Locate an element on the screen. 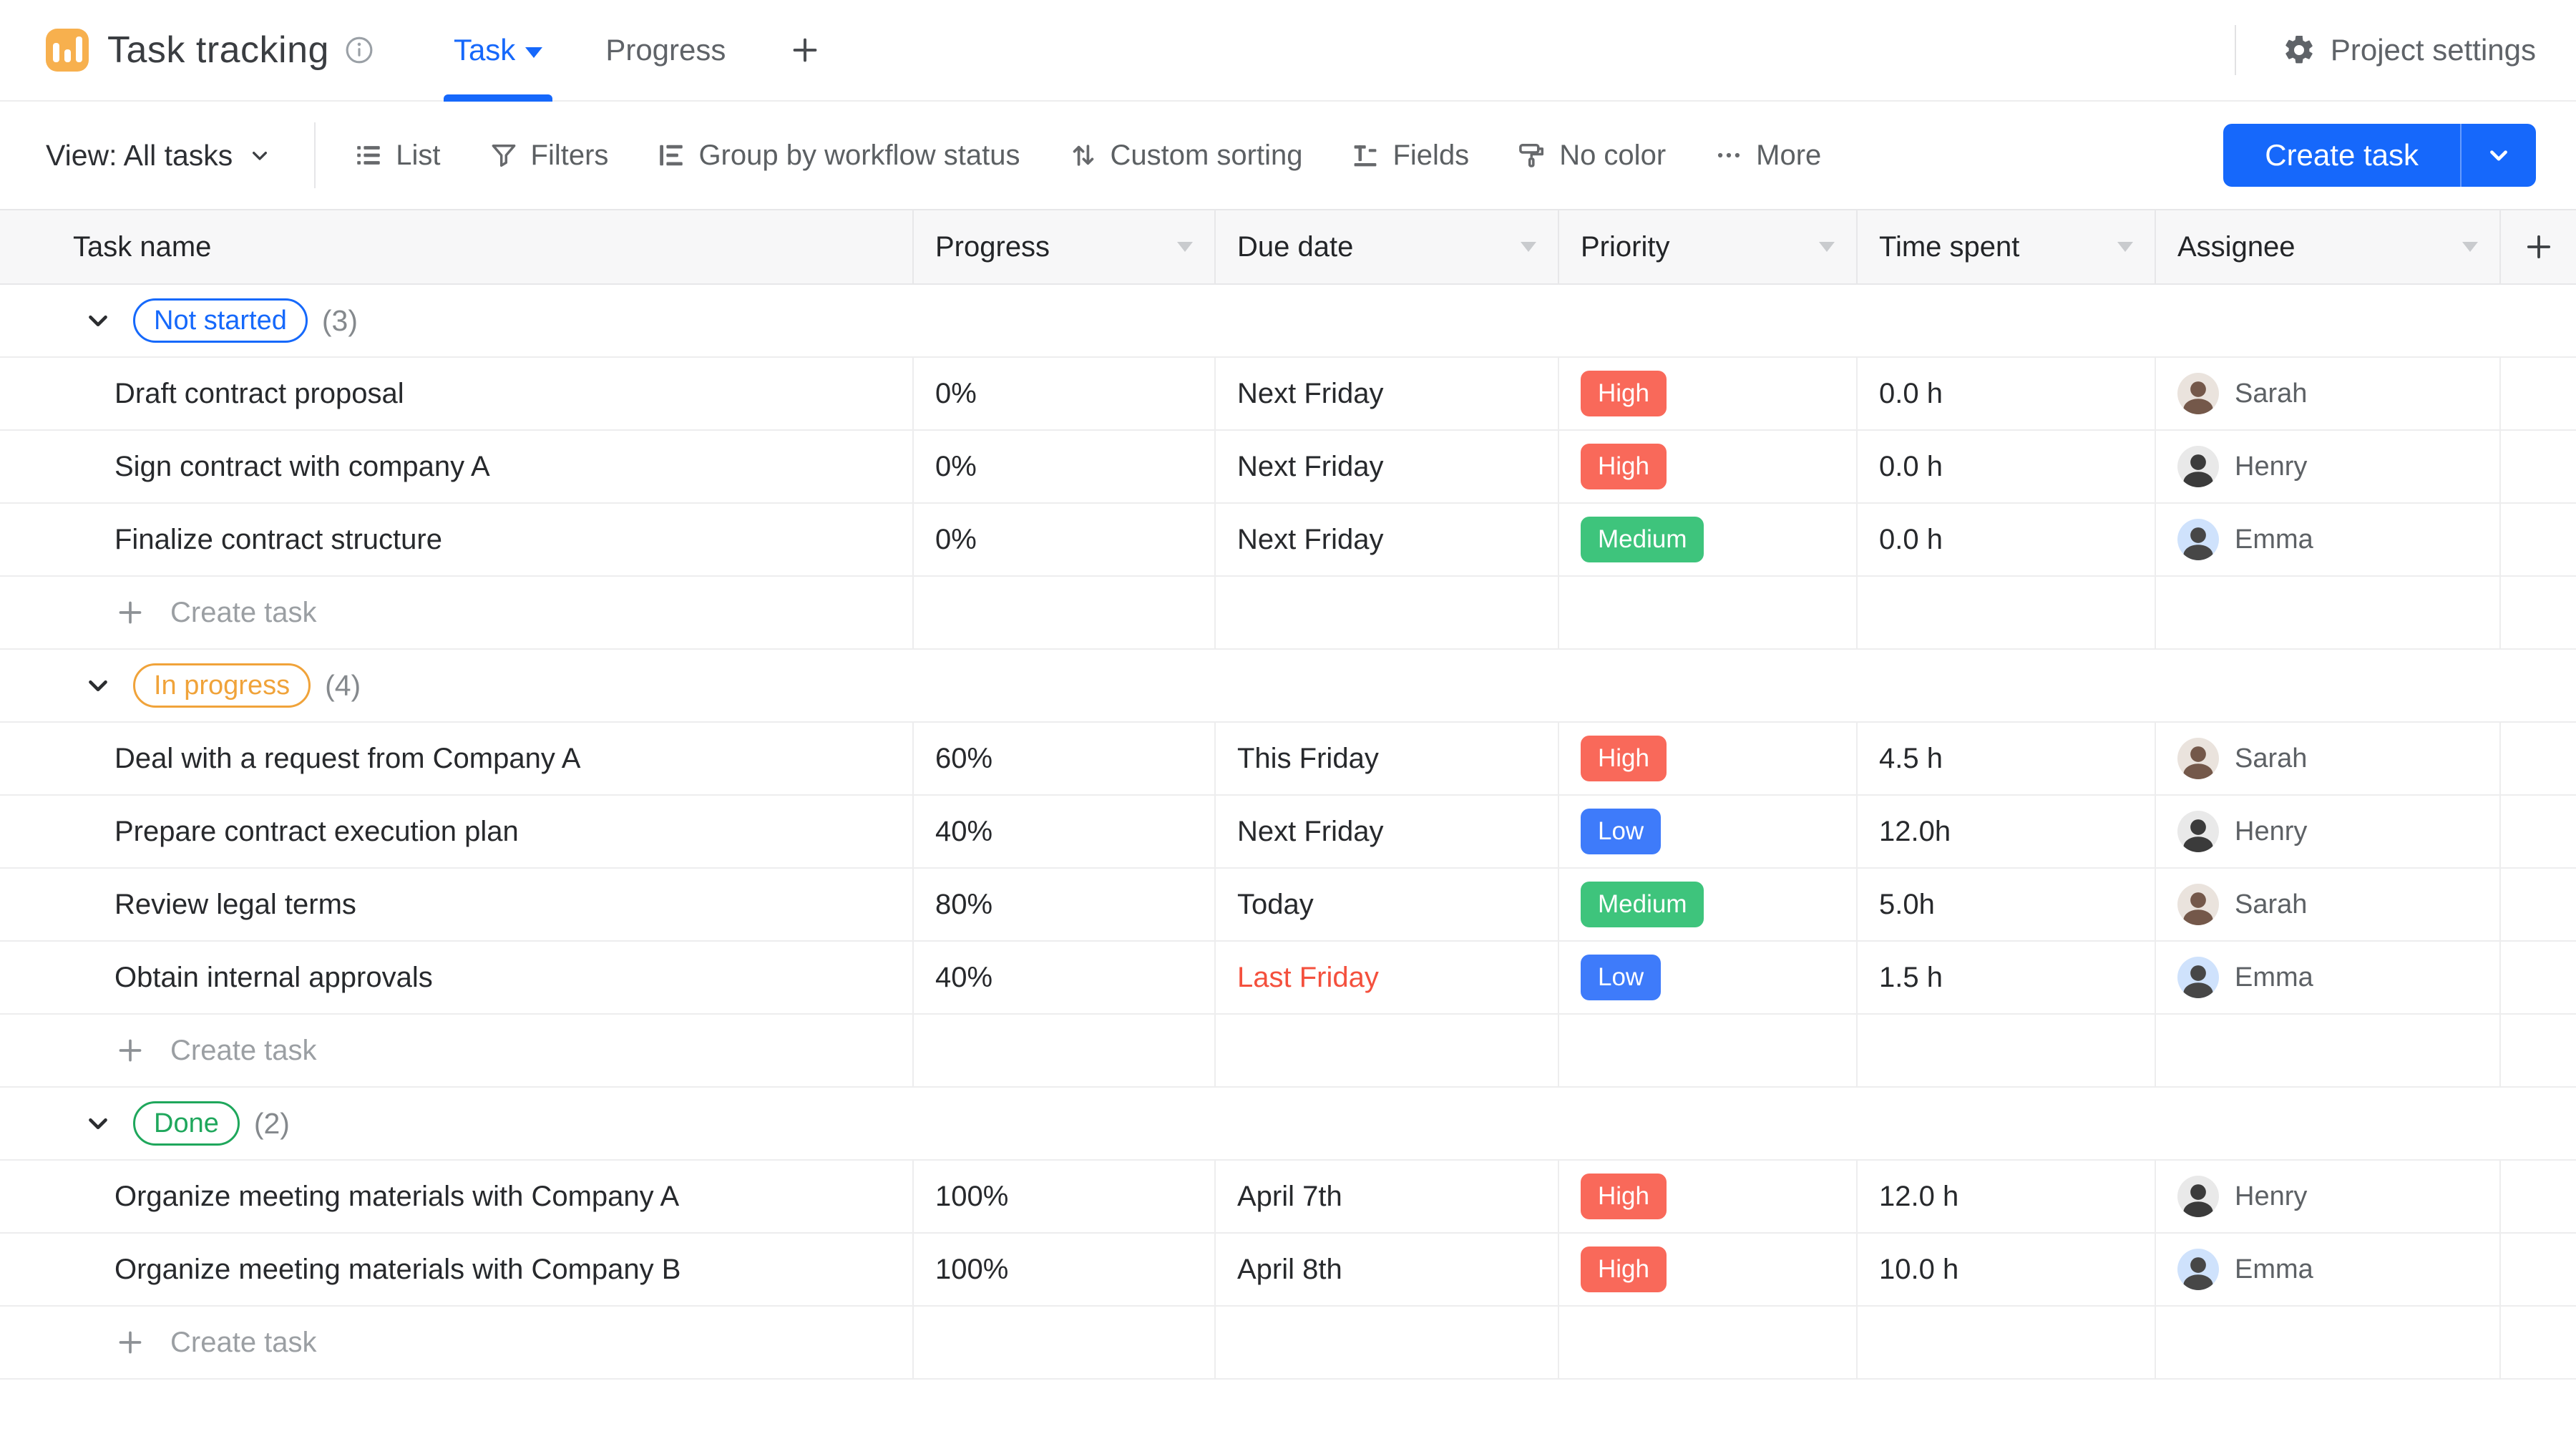 This screenshot has width=2576, height=1449. column-header-task-name: Task name is located at coordinates (456, 246).